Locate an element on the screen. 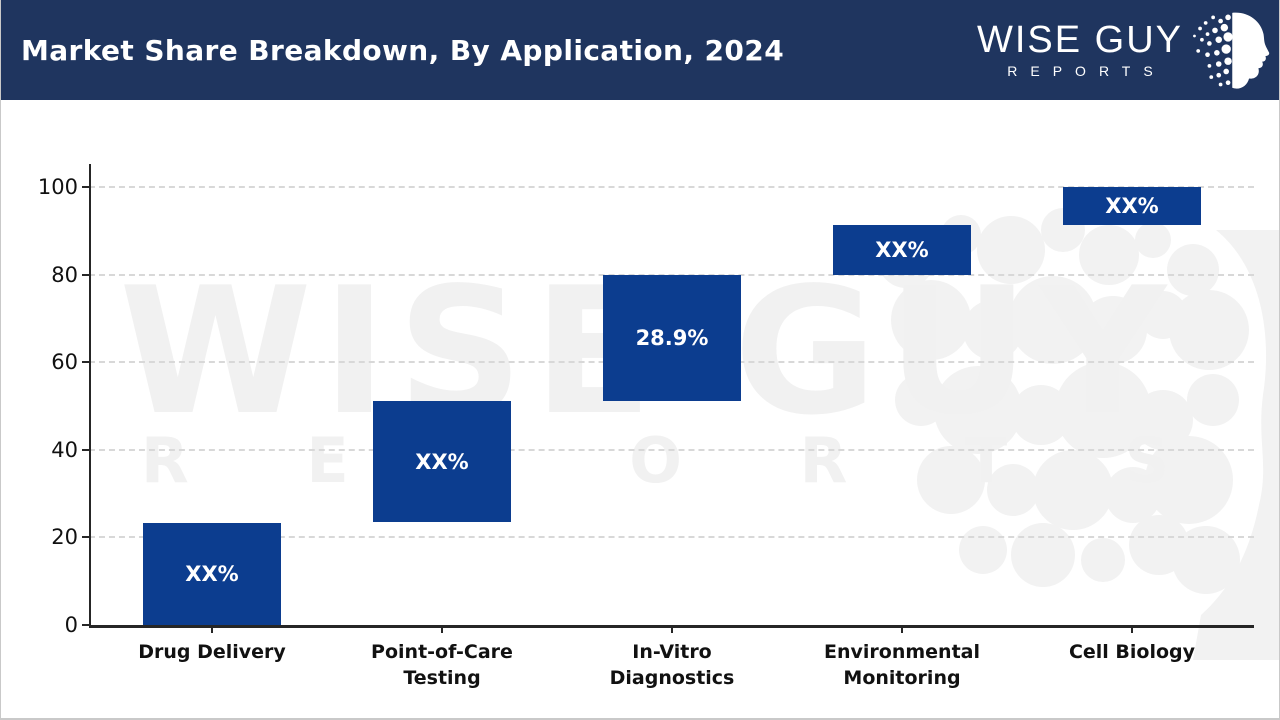 The height and width of the screenshot is (720, 1280). x-axis-category-label: Point-of-Care Testing is located at coordinates (442, 665).